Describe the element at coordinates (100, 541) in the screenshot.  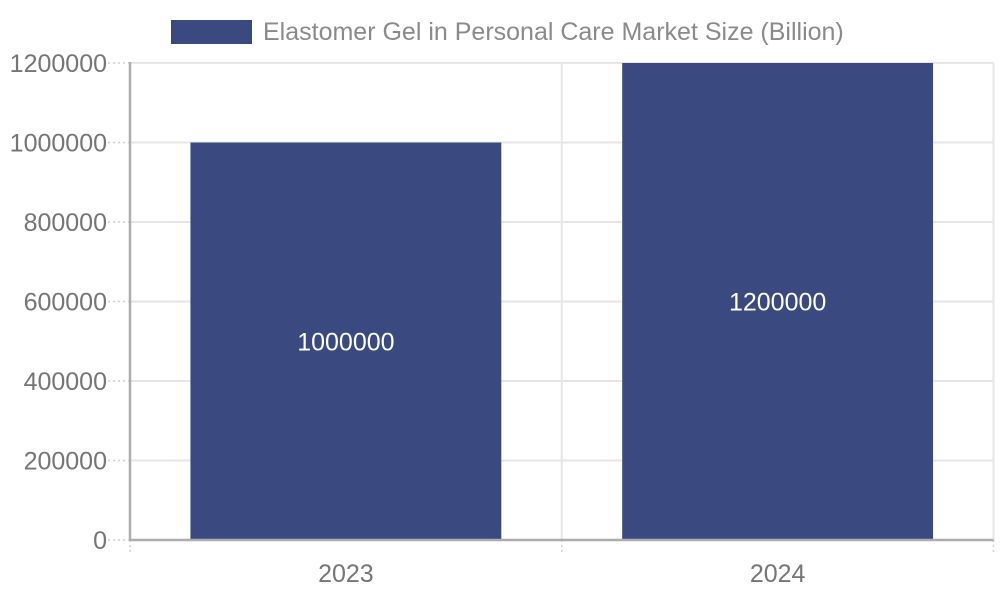
I see `y-tick-label: 0` at that location.